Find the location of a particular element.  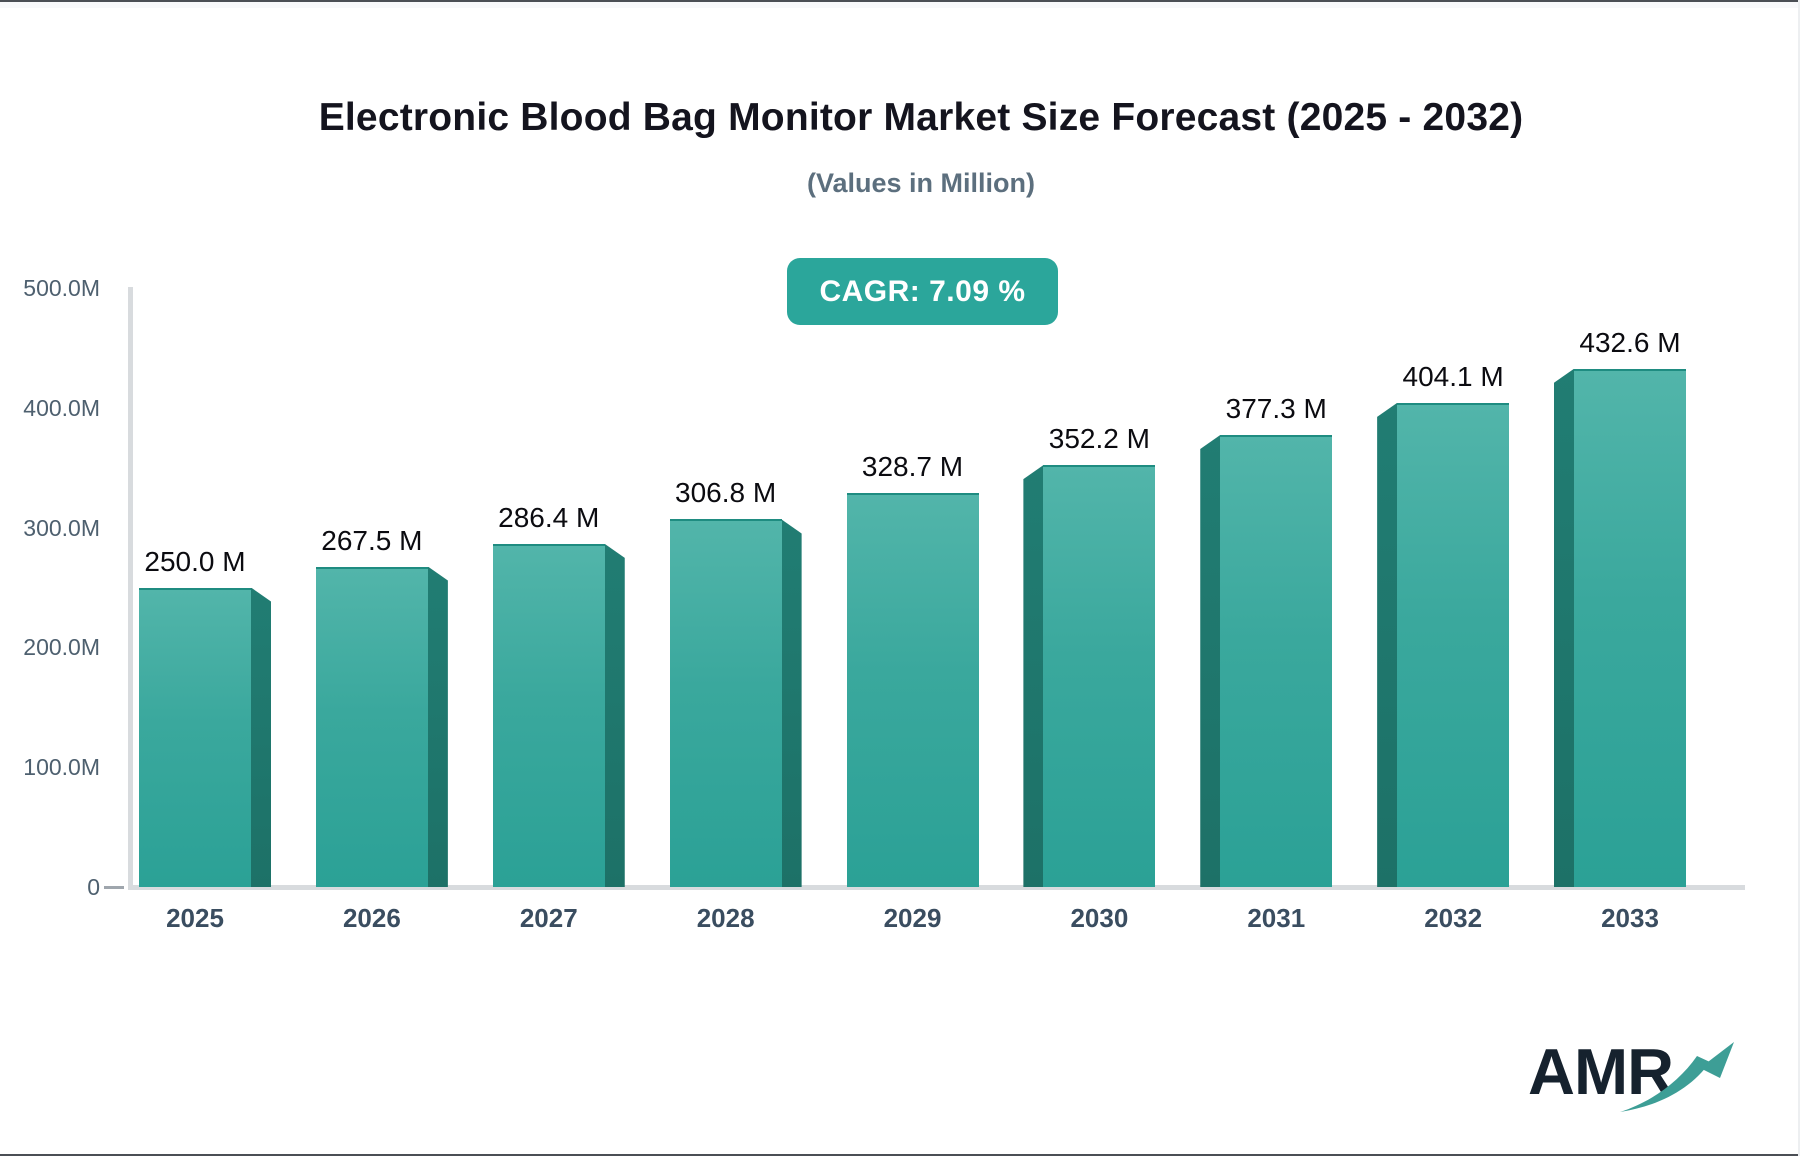

cagr-badge-label: CAGR: 7.09 % is located at coordinates (922, 291).